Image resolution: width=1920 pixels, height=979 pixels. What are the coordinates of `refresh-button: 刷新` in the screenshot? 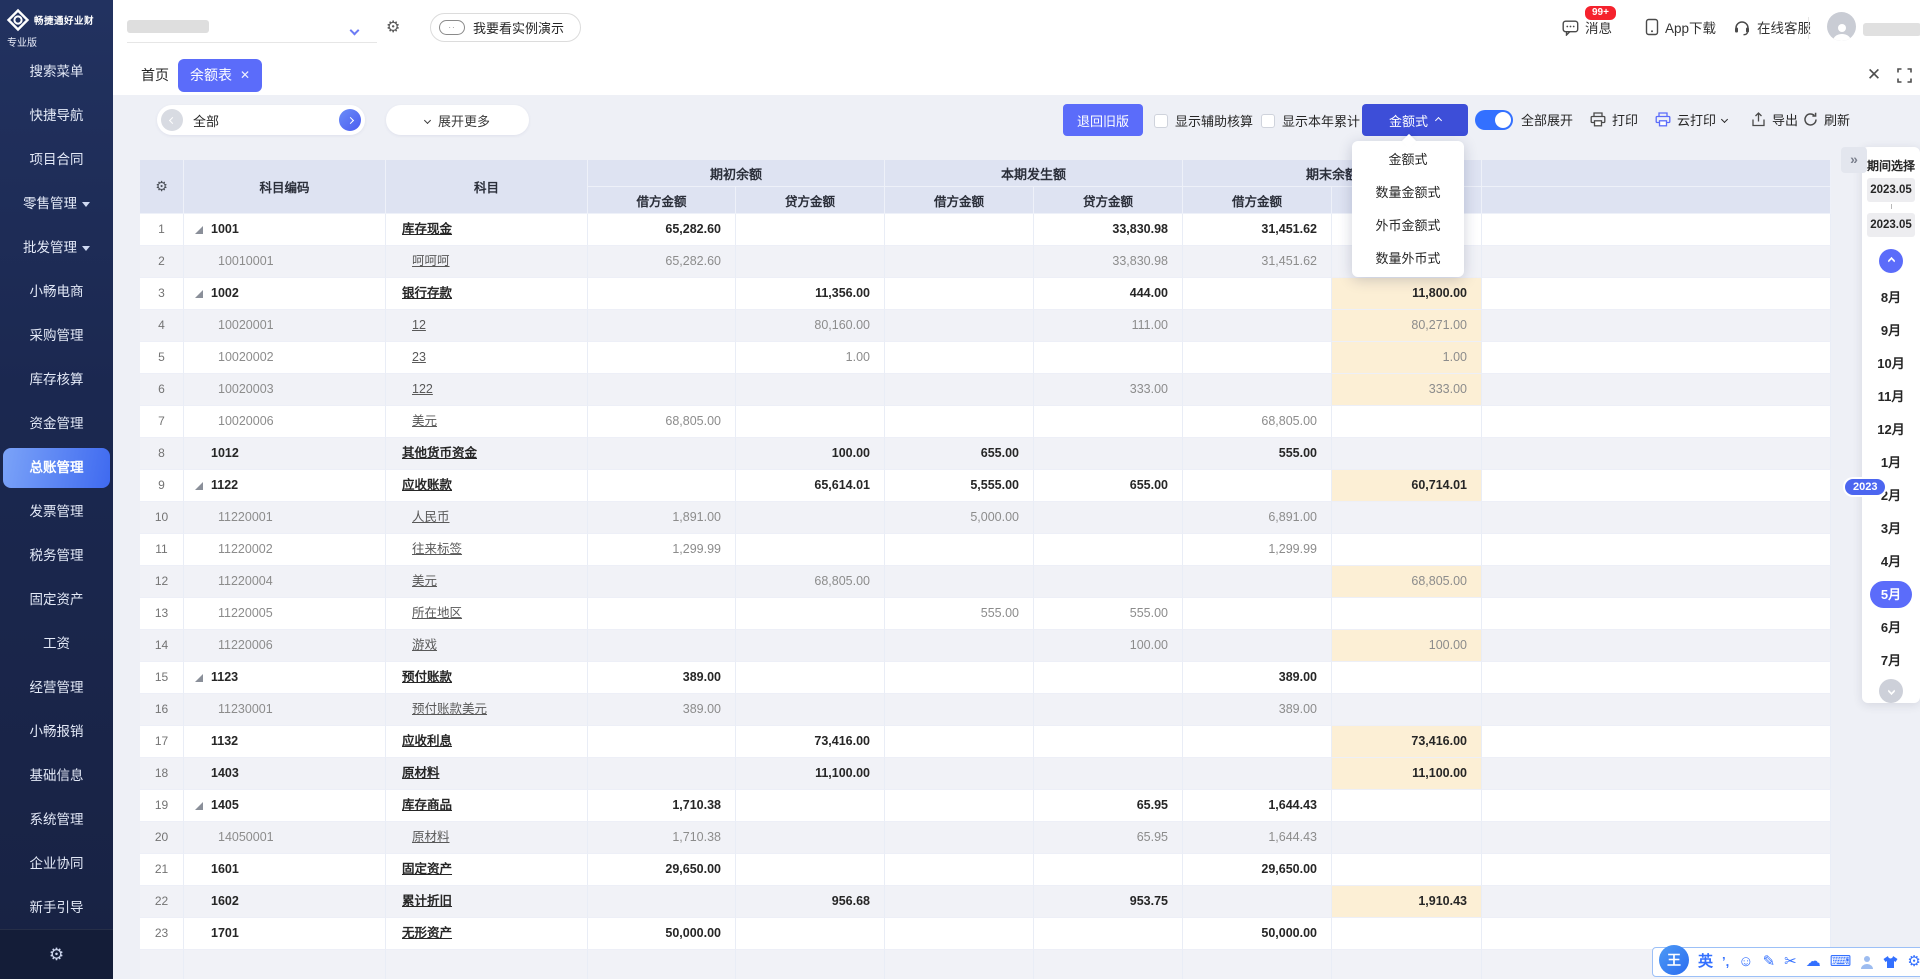 It's located at (1826, 119).